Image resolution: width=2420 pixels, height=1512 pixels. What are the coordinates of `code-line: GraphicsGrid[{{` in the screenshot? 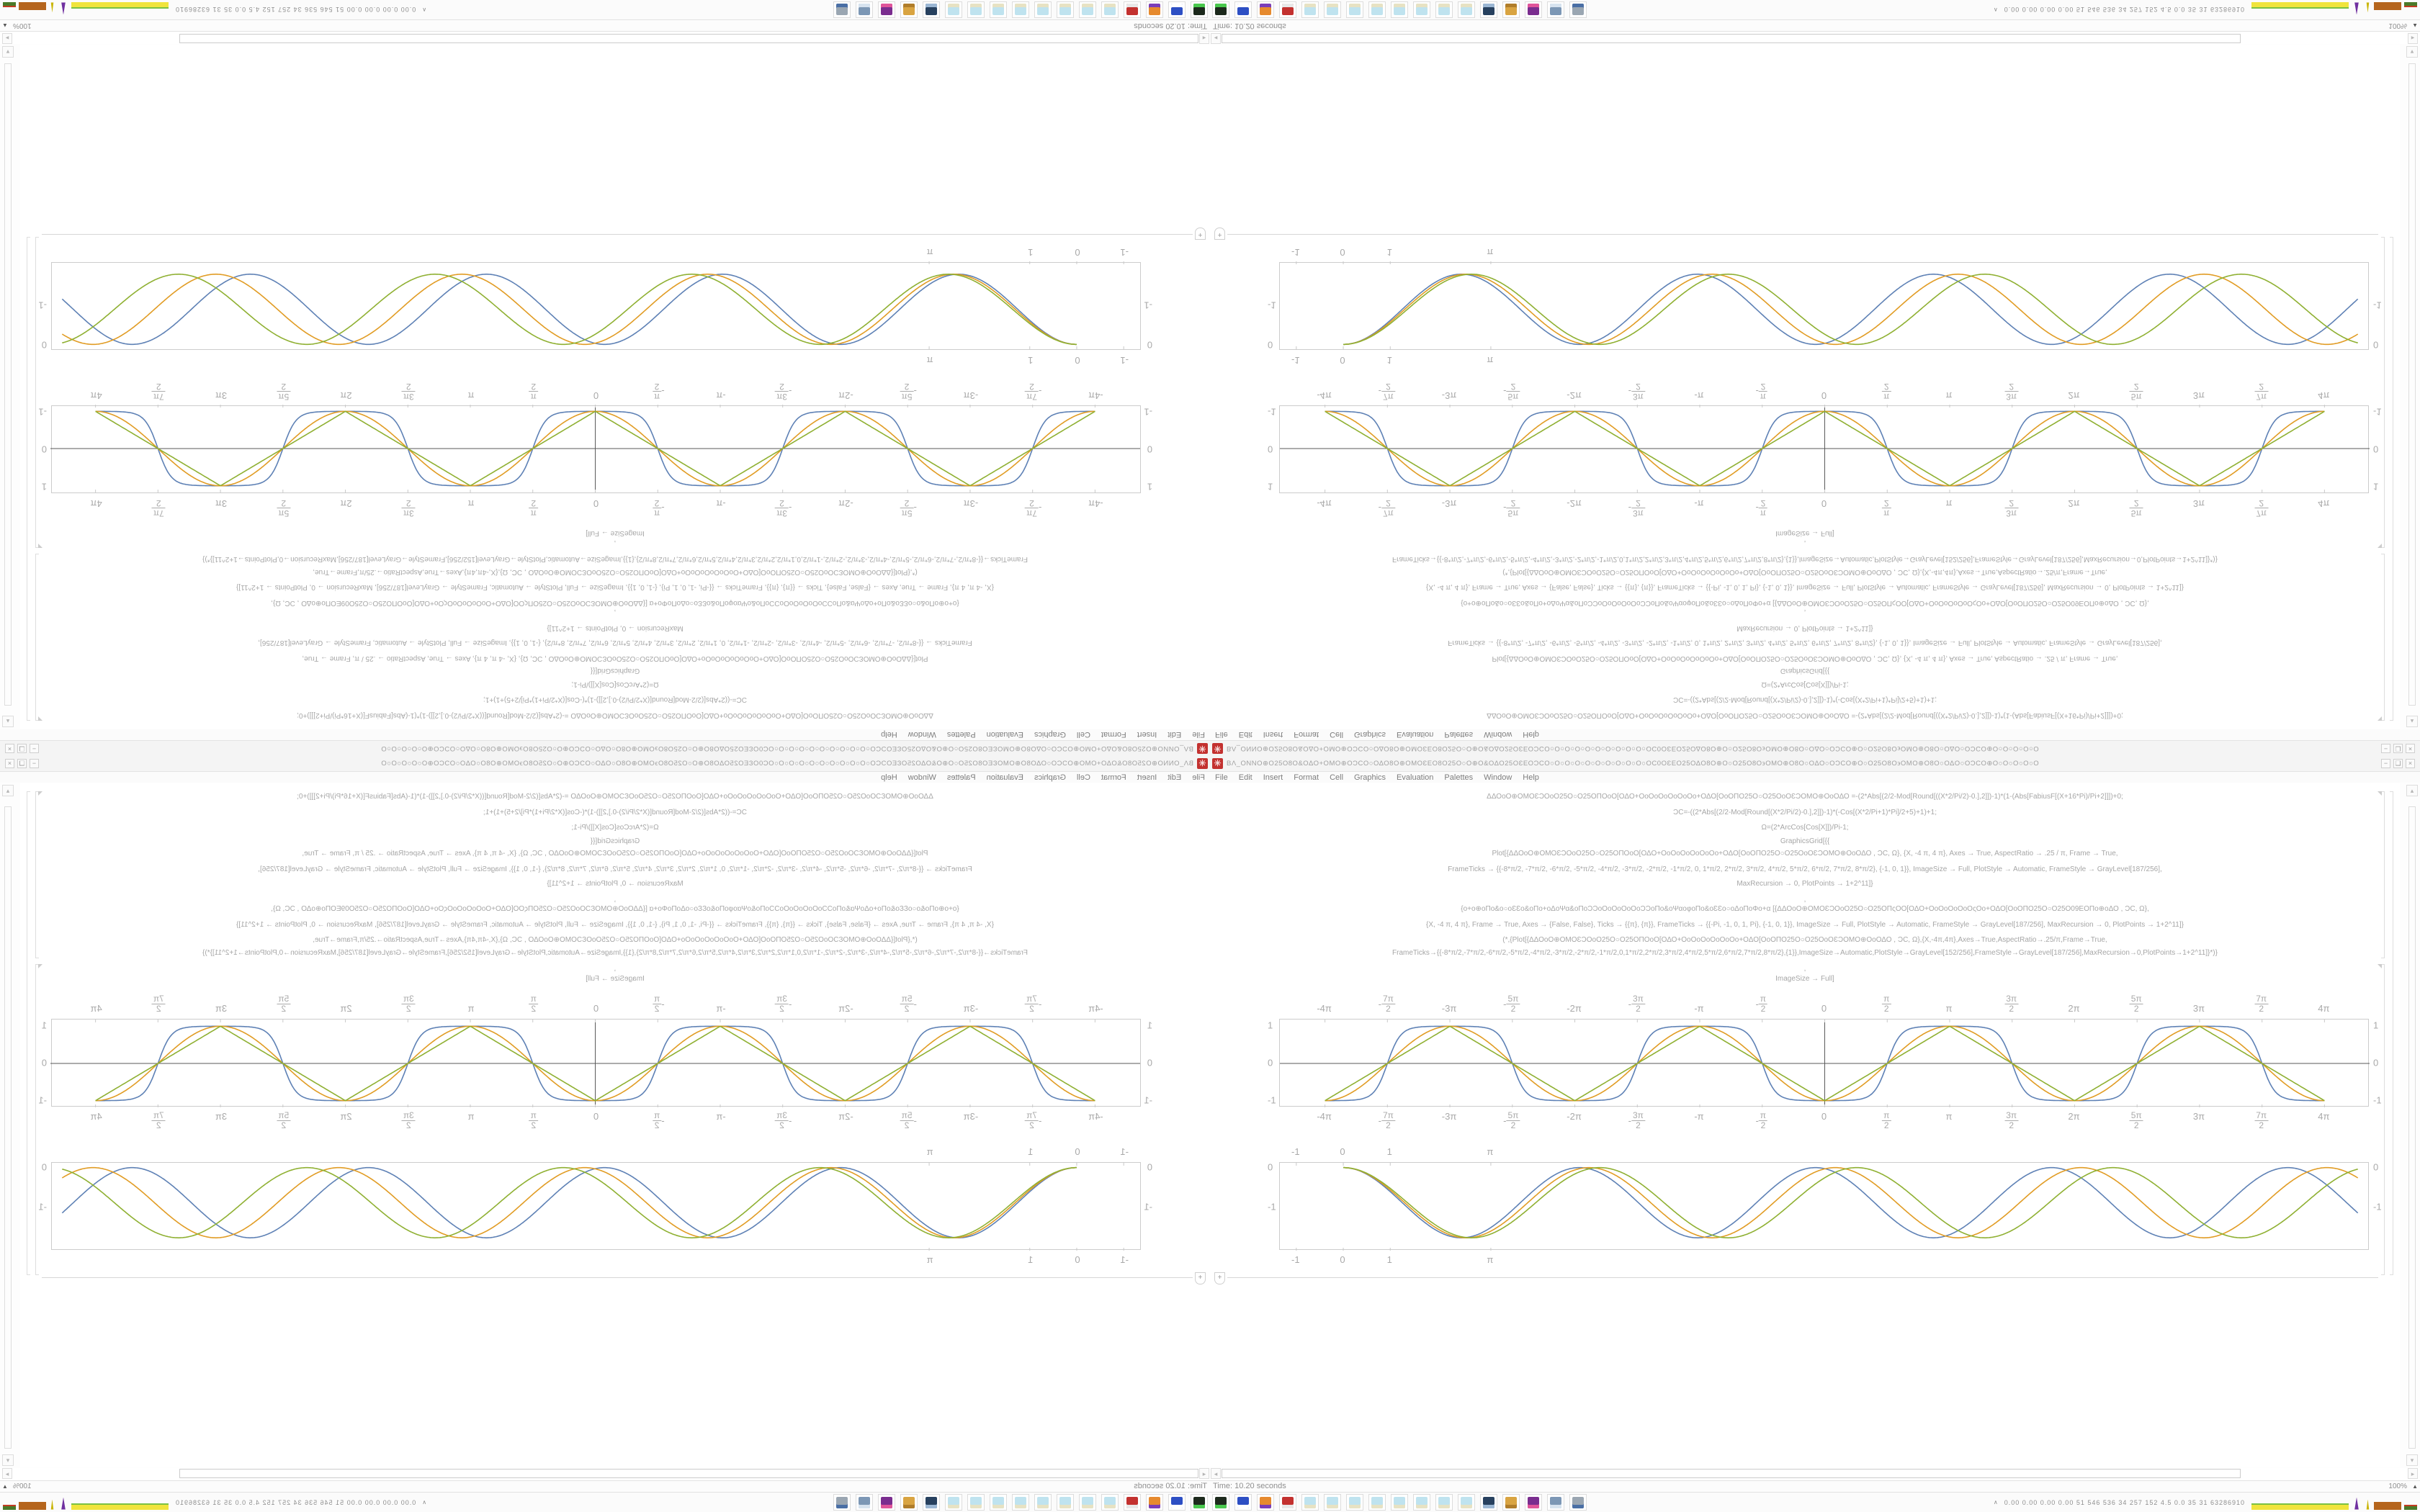 It's located at (615, 671).